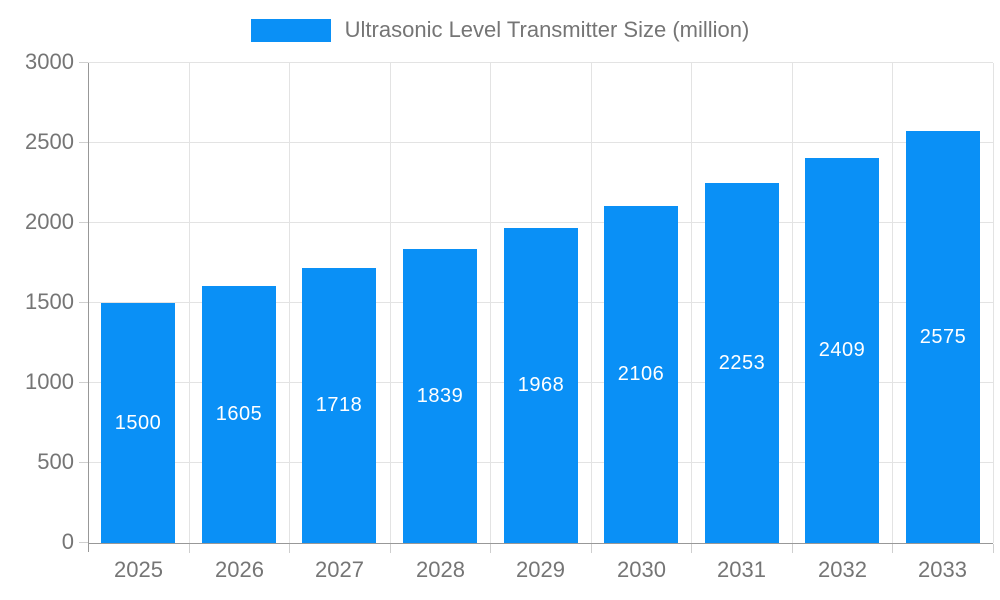 This screenshot has height=600, width=1000. Describe the element at coordinates (741, 569) in the screenshot. I see `x-axis-label-2031: 2031` at that location.